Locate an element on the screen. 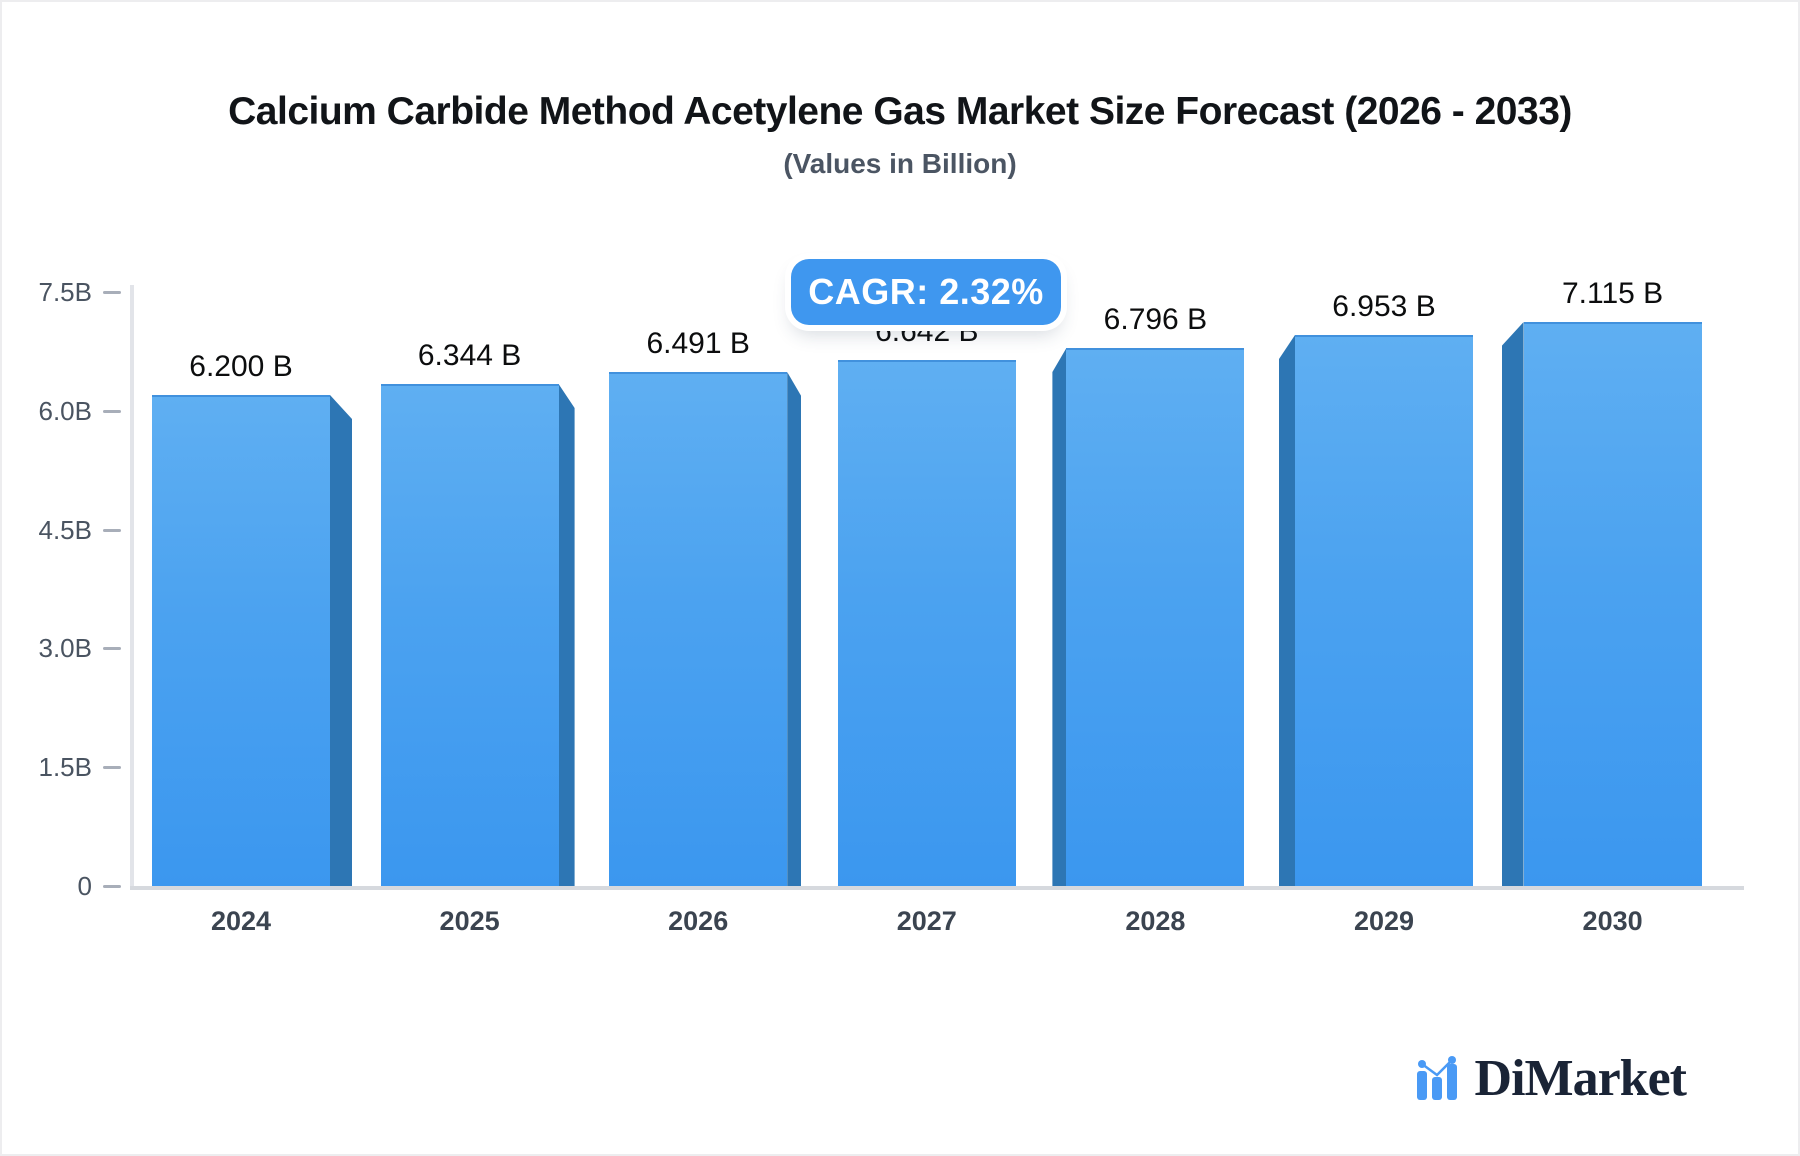 Image resolution: width=1800 pixels, height=1156 pixels. bar-value-label: 6.953 B is located at coordinates (1384, 306).